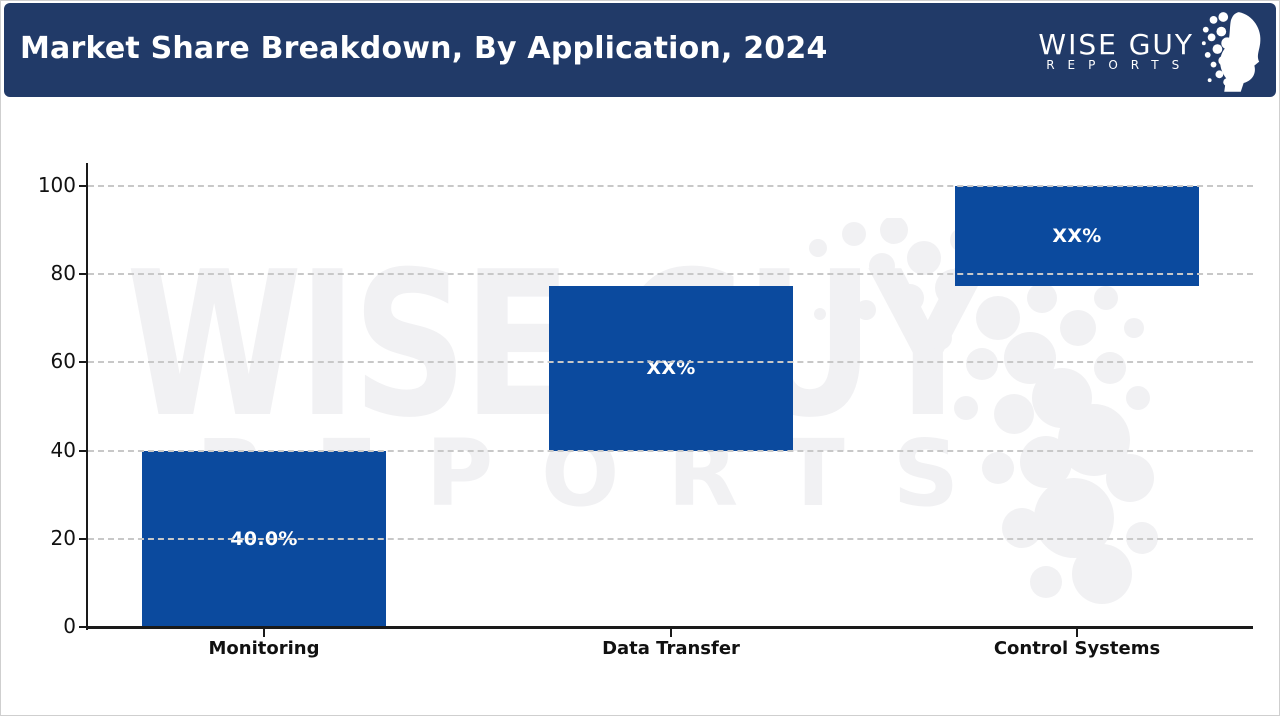 Image resolution: width=1280 pixels, height=720 pixels. What do you see at coordinates (63, 273) in the screenshot?
I see `y-tick-label: 80` at bounding box center [63, 273].